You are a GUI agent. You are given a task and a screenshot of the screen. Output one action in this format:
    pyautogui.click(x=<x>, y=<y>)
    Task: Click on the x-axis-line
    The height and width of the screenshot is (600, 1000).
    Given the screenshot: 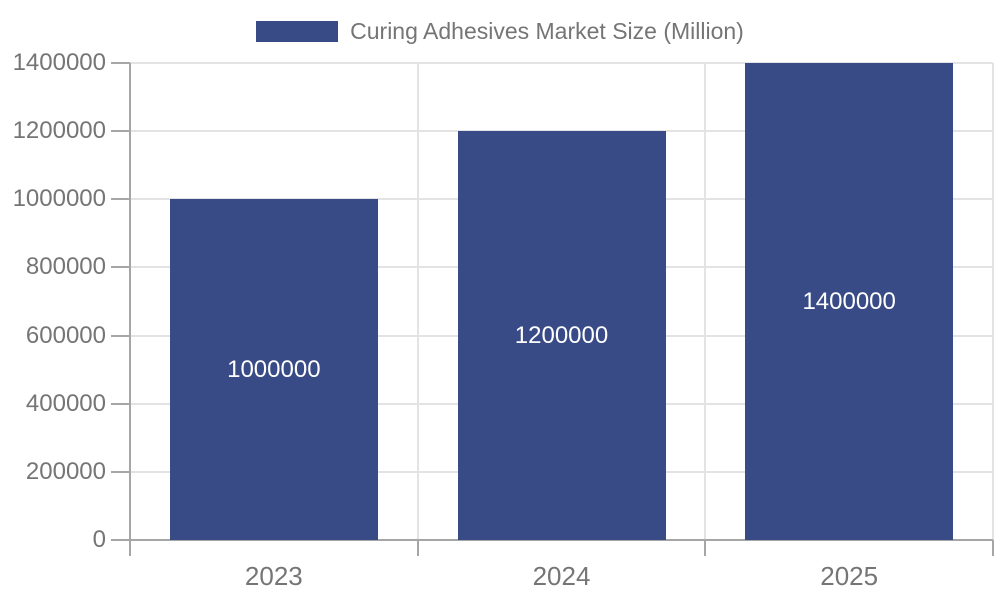 What is the action you would take?
    pyautogui.click(x=552, y=540)
    